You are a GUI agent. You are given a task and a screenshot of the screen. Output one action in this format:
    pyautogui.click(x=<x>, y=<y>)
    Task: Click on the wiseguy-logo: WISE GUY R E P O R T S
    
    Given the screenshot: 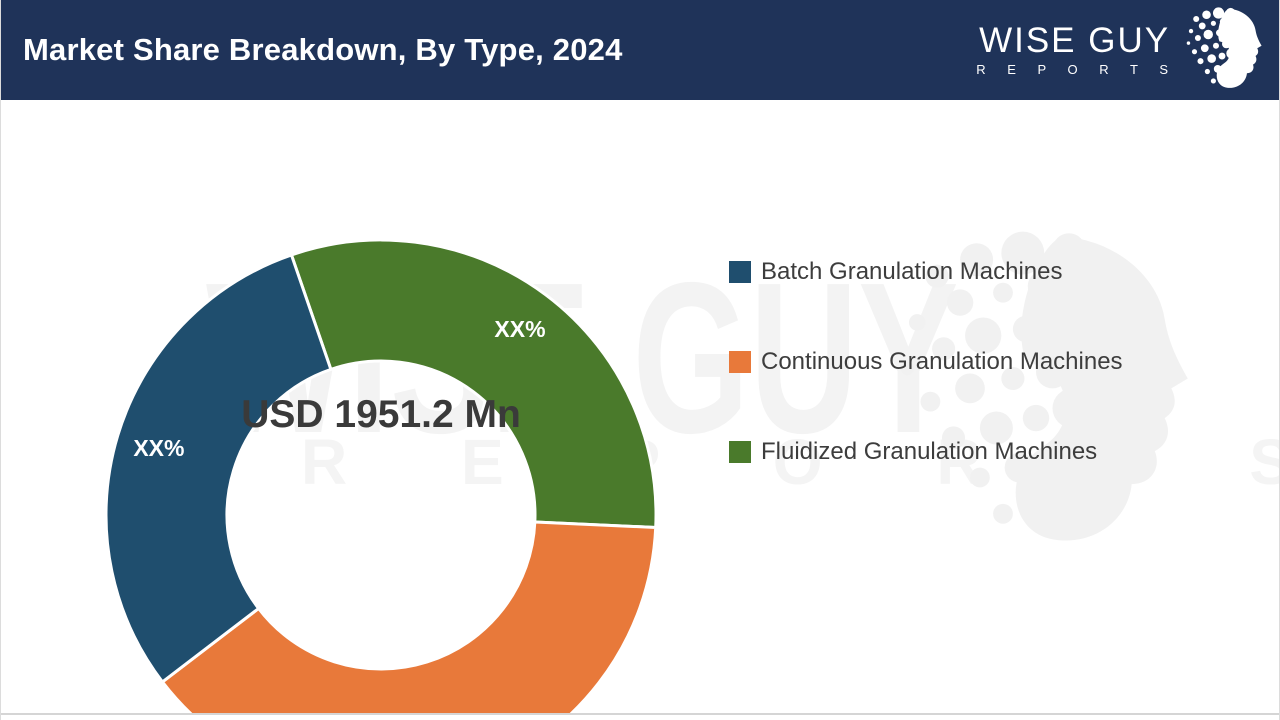 What is the action you would take?
    pyautogui.click(x=1118, y=50)
    